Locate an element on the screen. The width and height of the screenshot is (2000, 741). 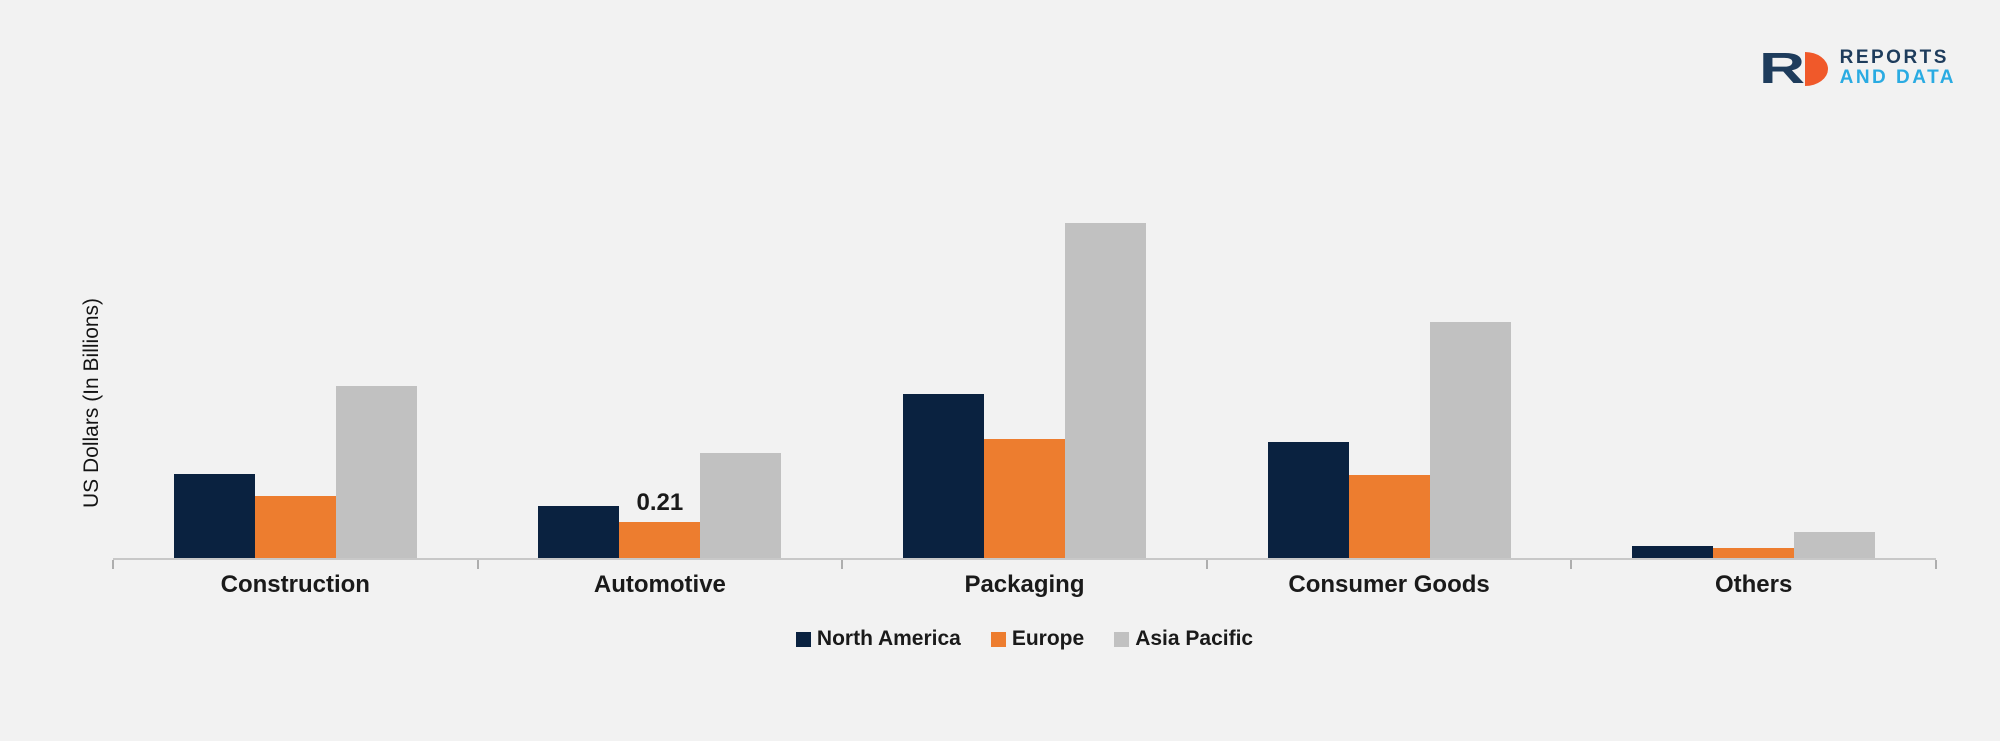
category-label-consumer-goods: Consumer Goods is located at coordinates (1389, 584).